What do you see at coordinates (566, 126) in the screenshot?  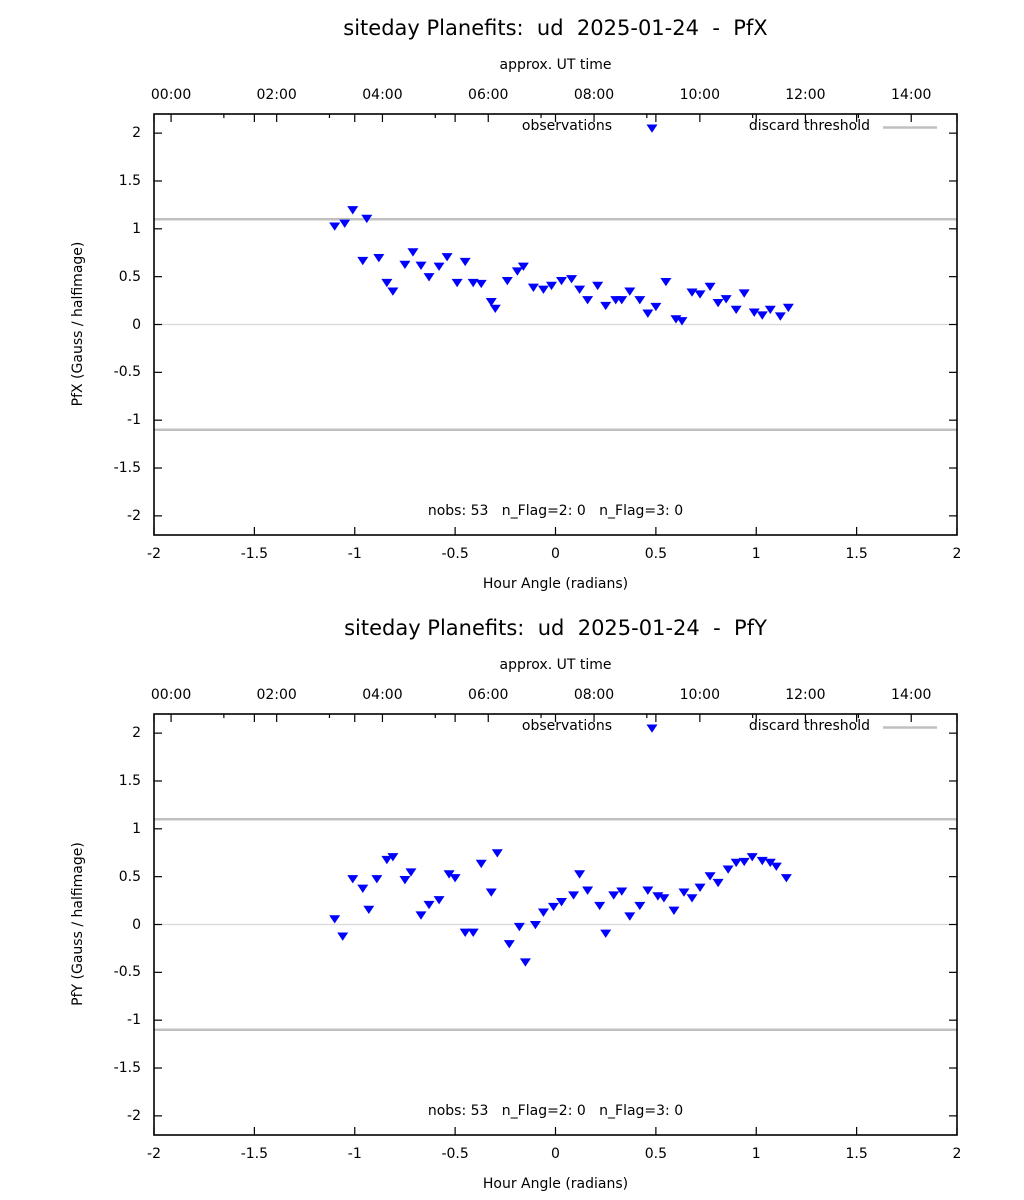 I see `legend-observations-label: observations` at bounding box center [566, 126].